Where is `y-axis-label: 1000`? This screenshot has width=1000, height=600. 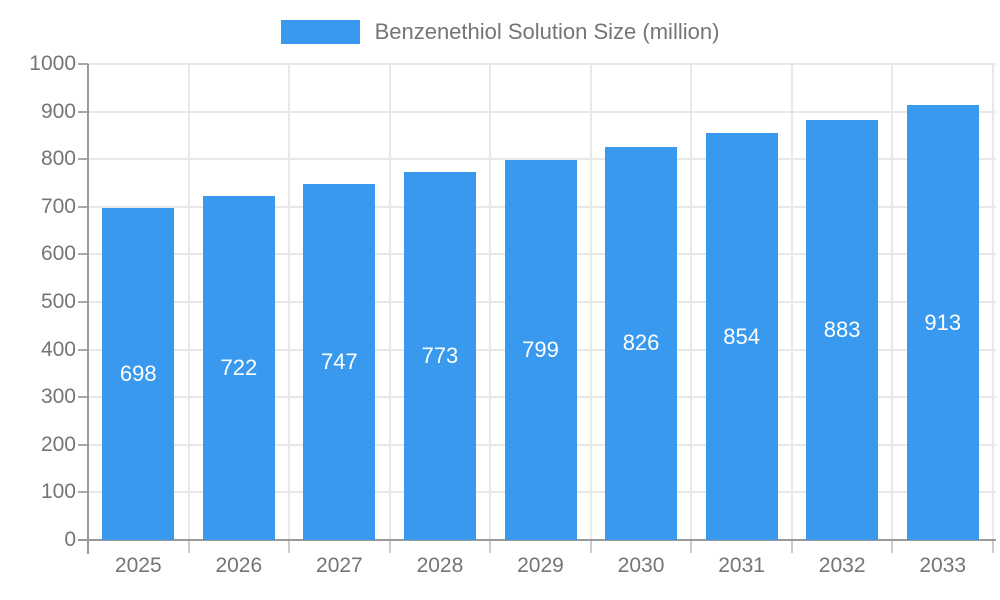
y-axis-label: 1000 is located at coordinates (52, 63).